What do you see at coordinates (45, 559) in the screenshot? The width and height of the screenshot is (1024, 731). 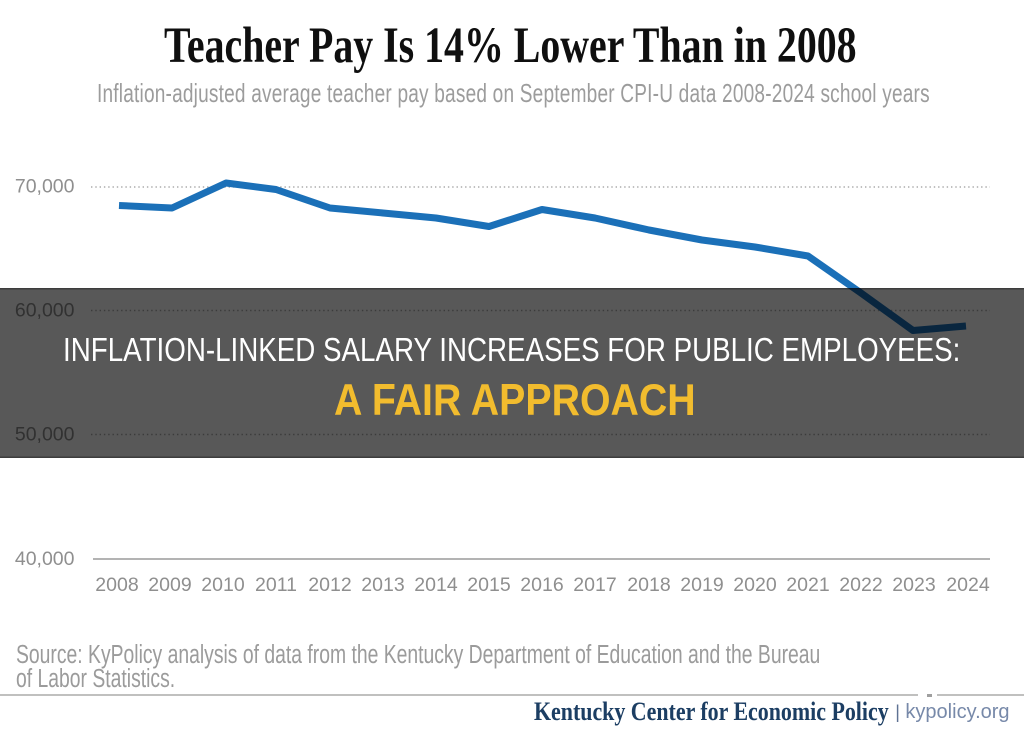 I see `svg-text: 40,000` at bounding box center [45, 559].